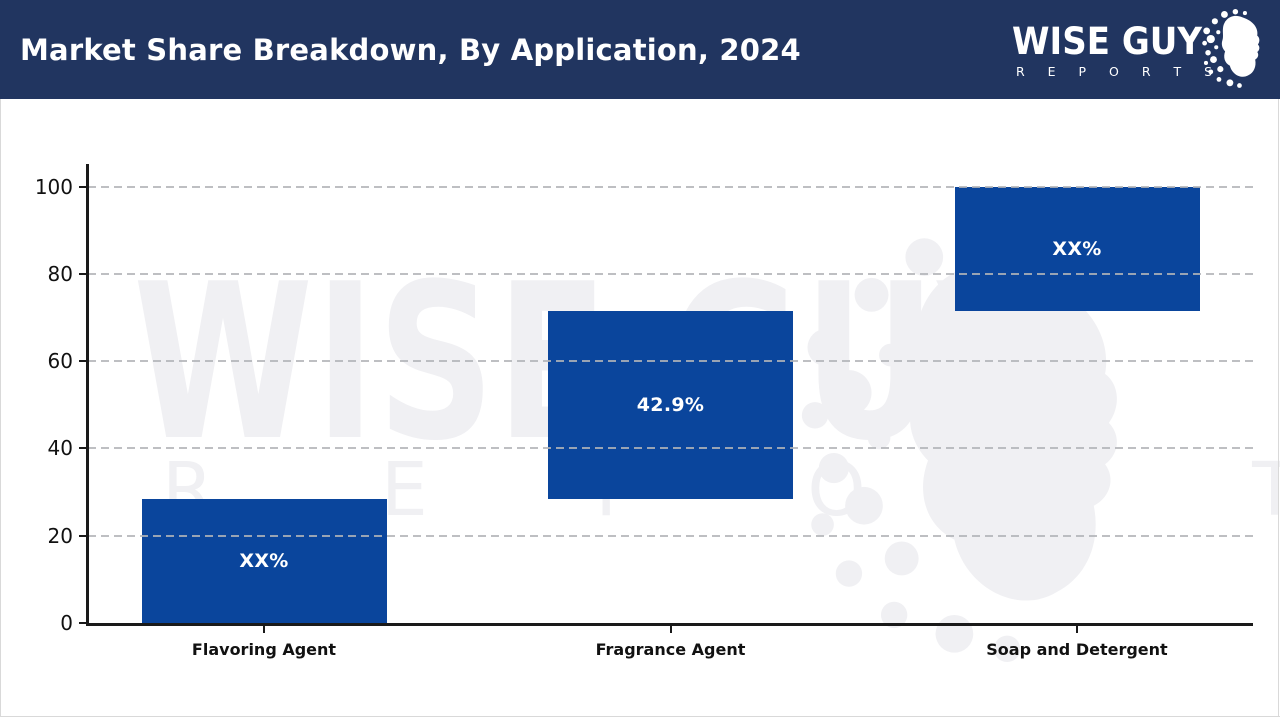 The height and width of the screenshot is (720, 1280). I want to click on bar-fragrance-agent: 42.9%, so click(670, 405).